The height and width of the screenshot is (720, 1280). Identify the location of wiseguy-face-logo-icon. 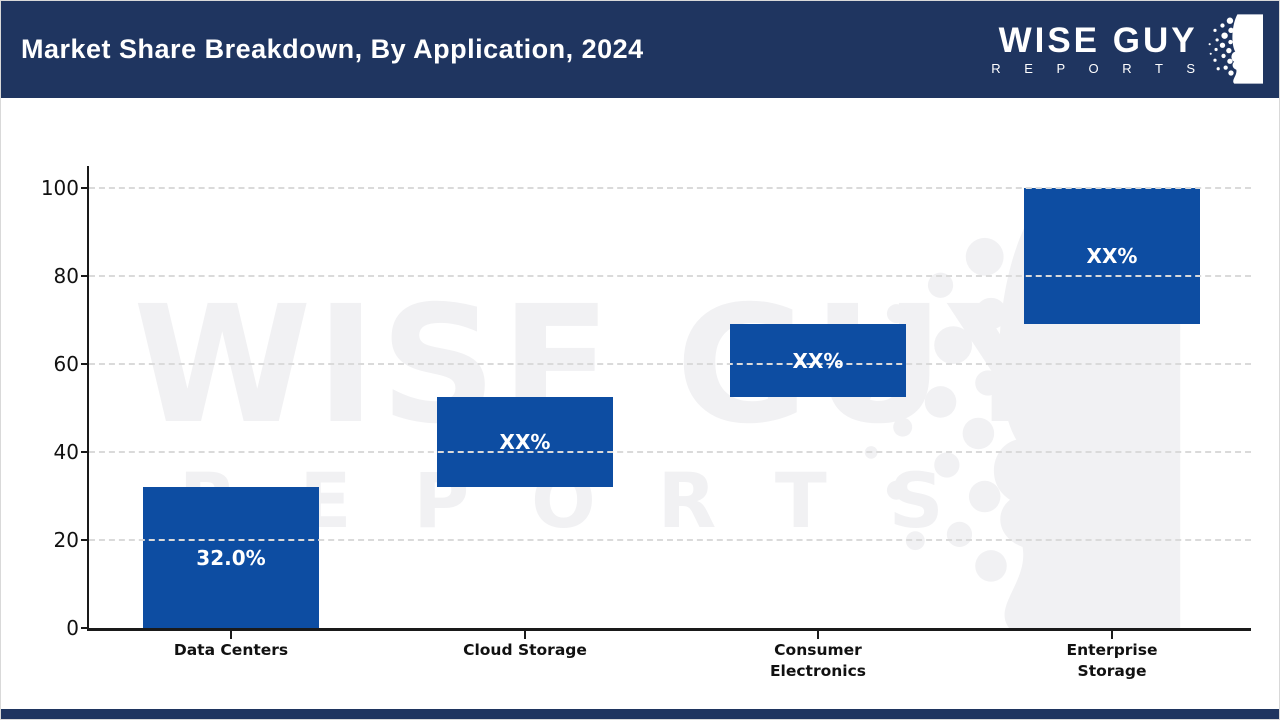
(1235, 49).